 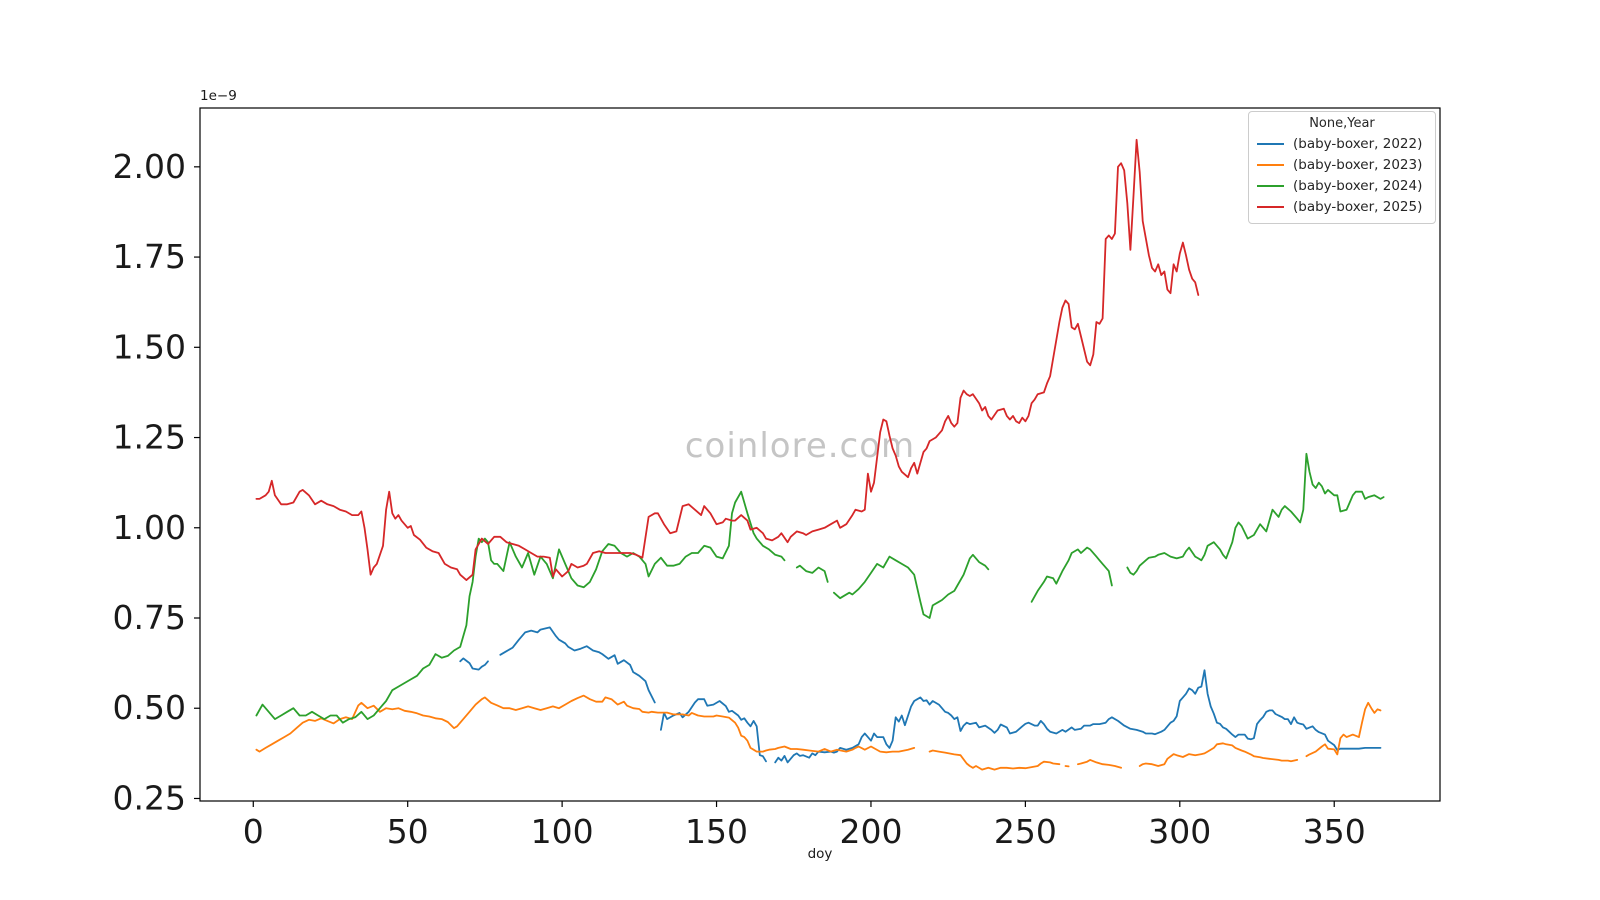 I want to click on legend-entry: (baby-boxer, 2025), so click(x=1342, y=206).